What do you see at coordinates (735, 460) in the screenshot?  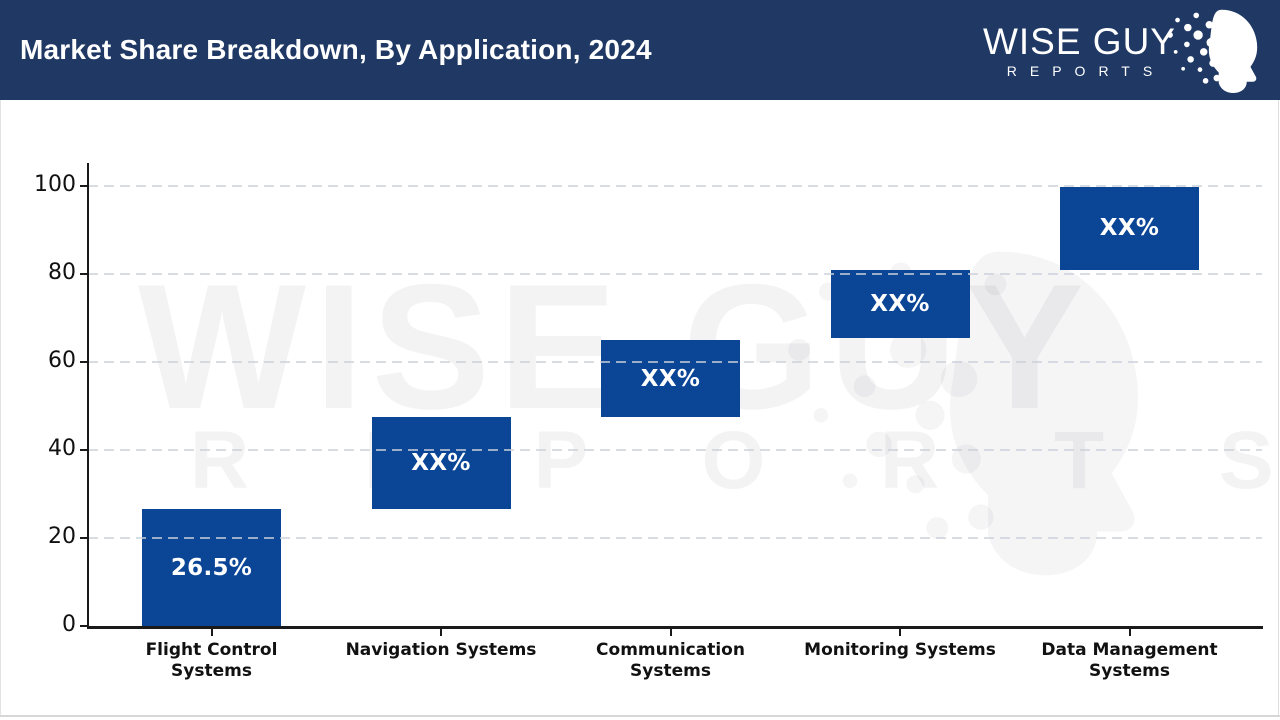 I see `watermark-subtitle: R E P O R T S` at bounding box center [735, 460].